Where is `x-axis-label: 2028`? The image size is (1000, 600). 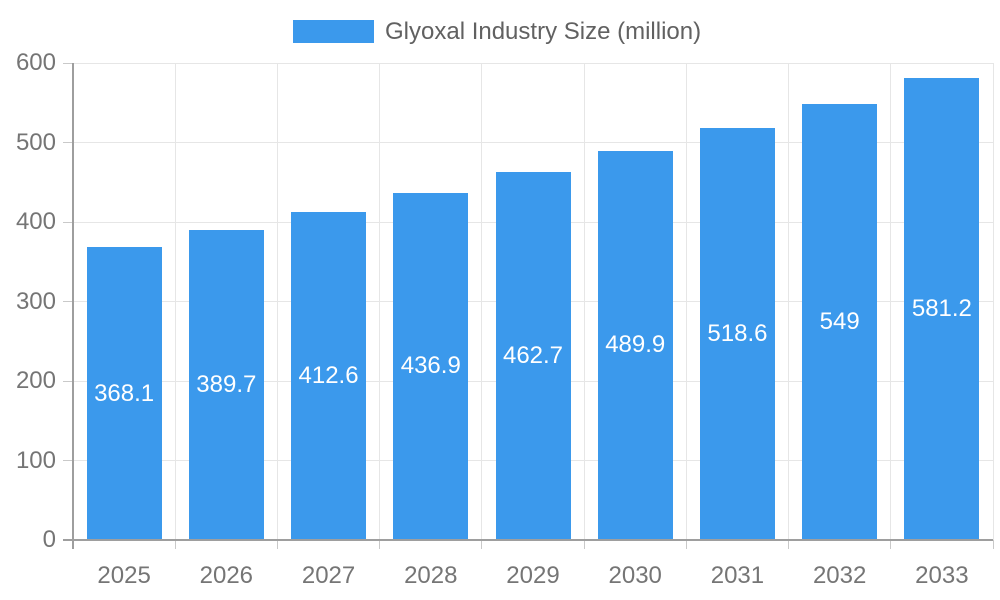 x-axis-label: 2028 is located at coordinates (431, 575).